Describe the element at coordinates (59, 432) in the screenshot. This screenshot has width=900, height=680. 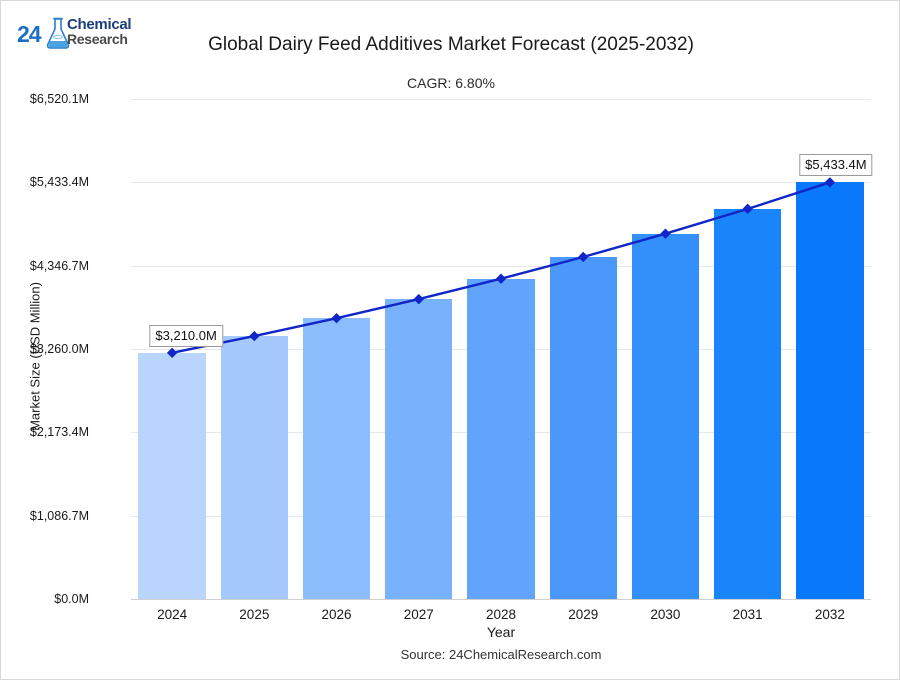
I see `y-axis-tick-label: $2,173.4M` at that location.